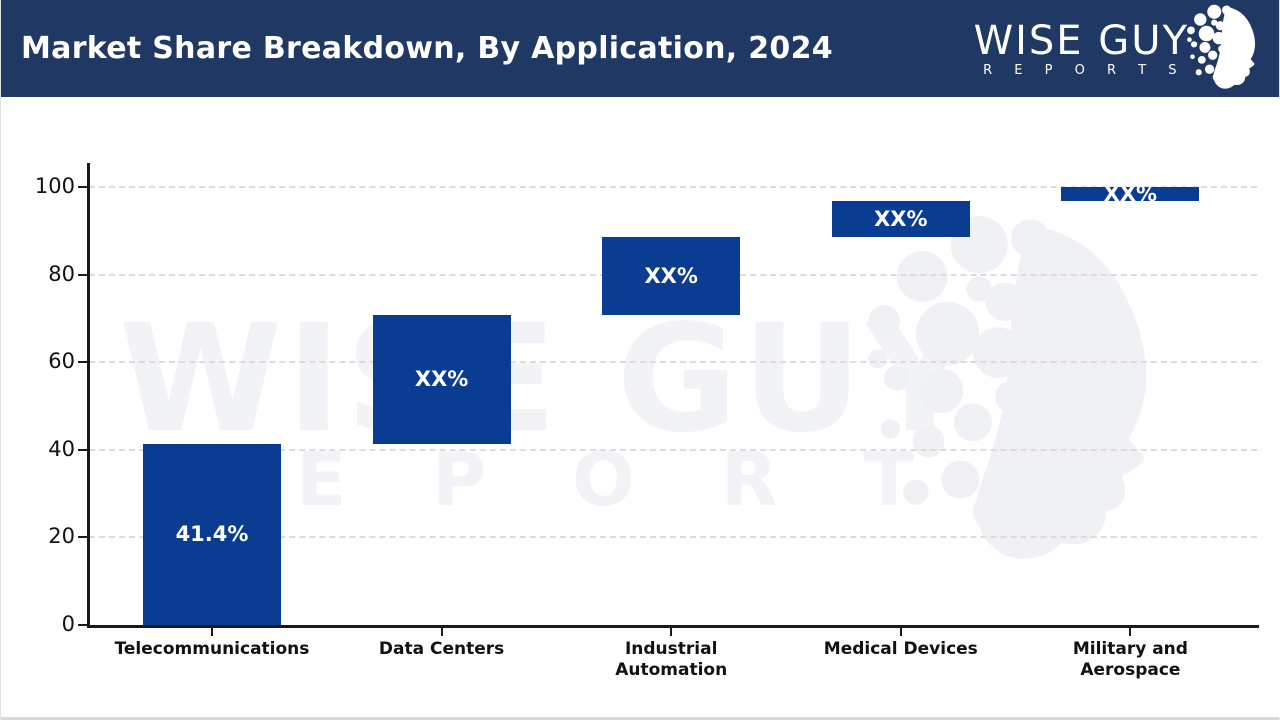 Image resolution: width=1280 pixels, height=720 pixels. I want to click on x-tick-label: Medical Devices, so click(900, 649).